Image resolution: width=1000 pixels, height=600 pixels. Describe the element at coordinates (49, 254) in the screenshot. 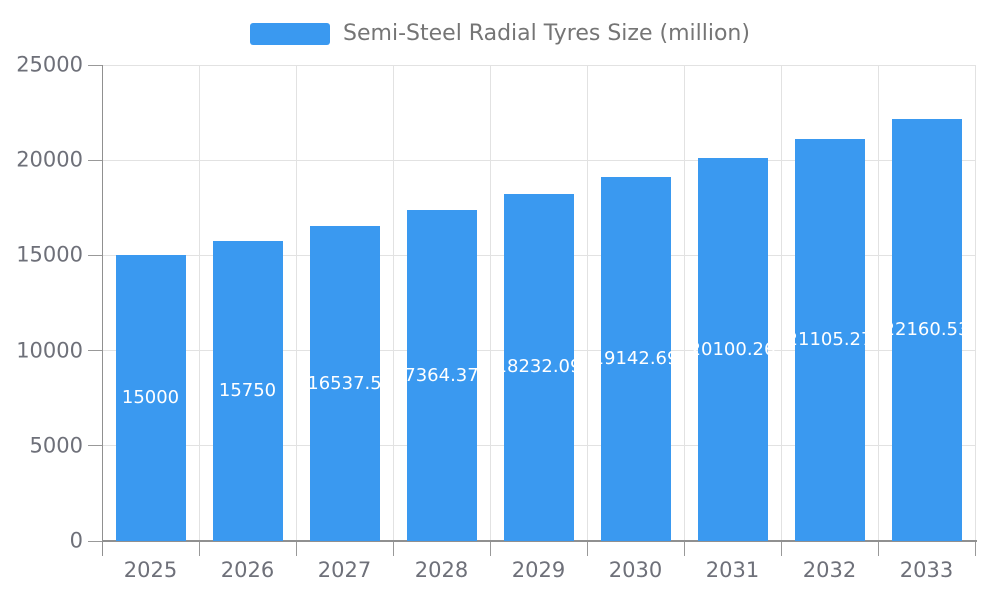

I see `y-tick-label: 15000` at that location.